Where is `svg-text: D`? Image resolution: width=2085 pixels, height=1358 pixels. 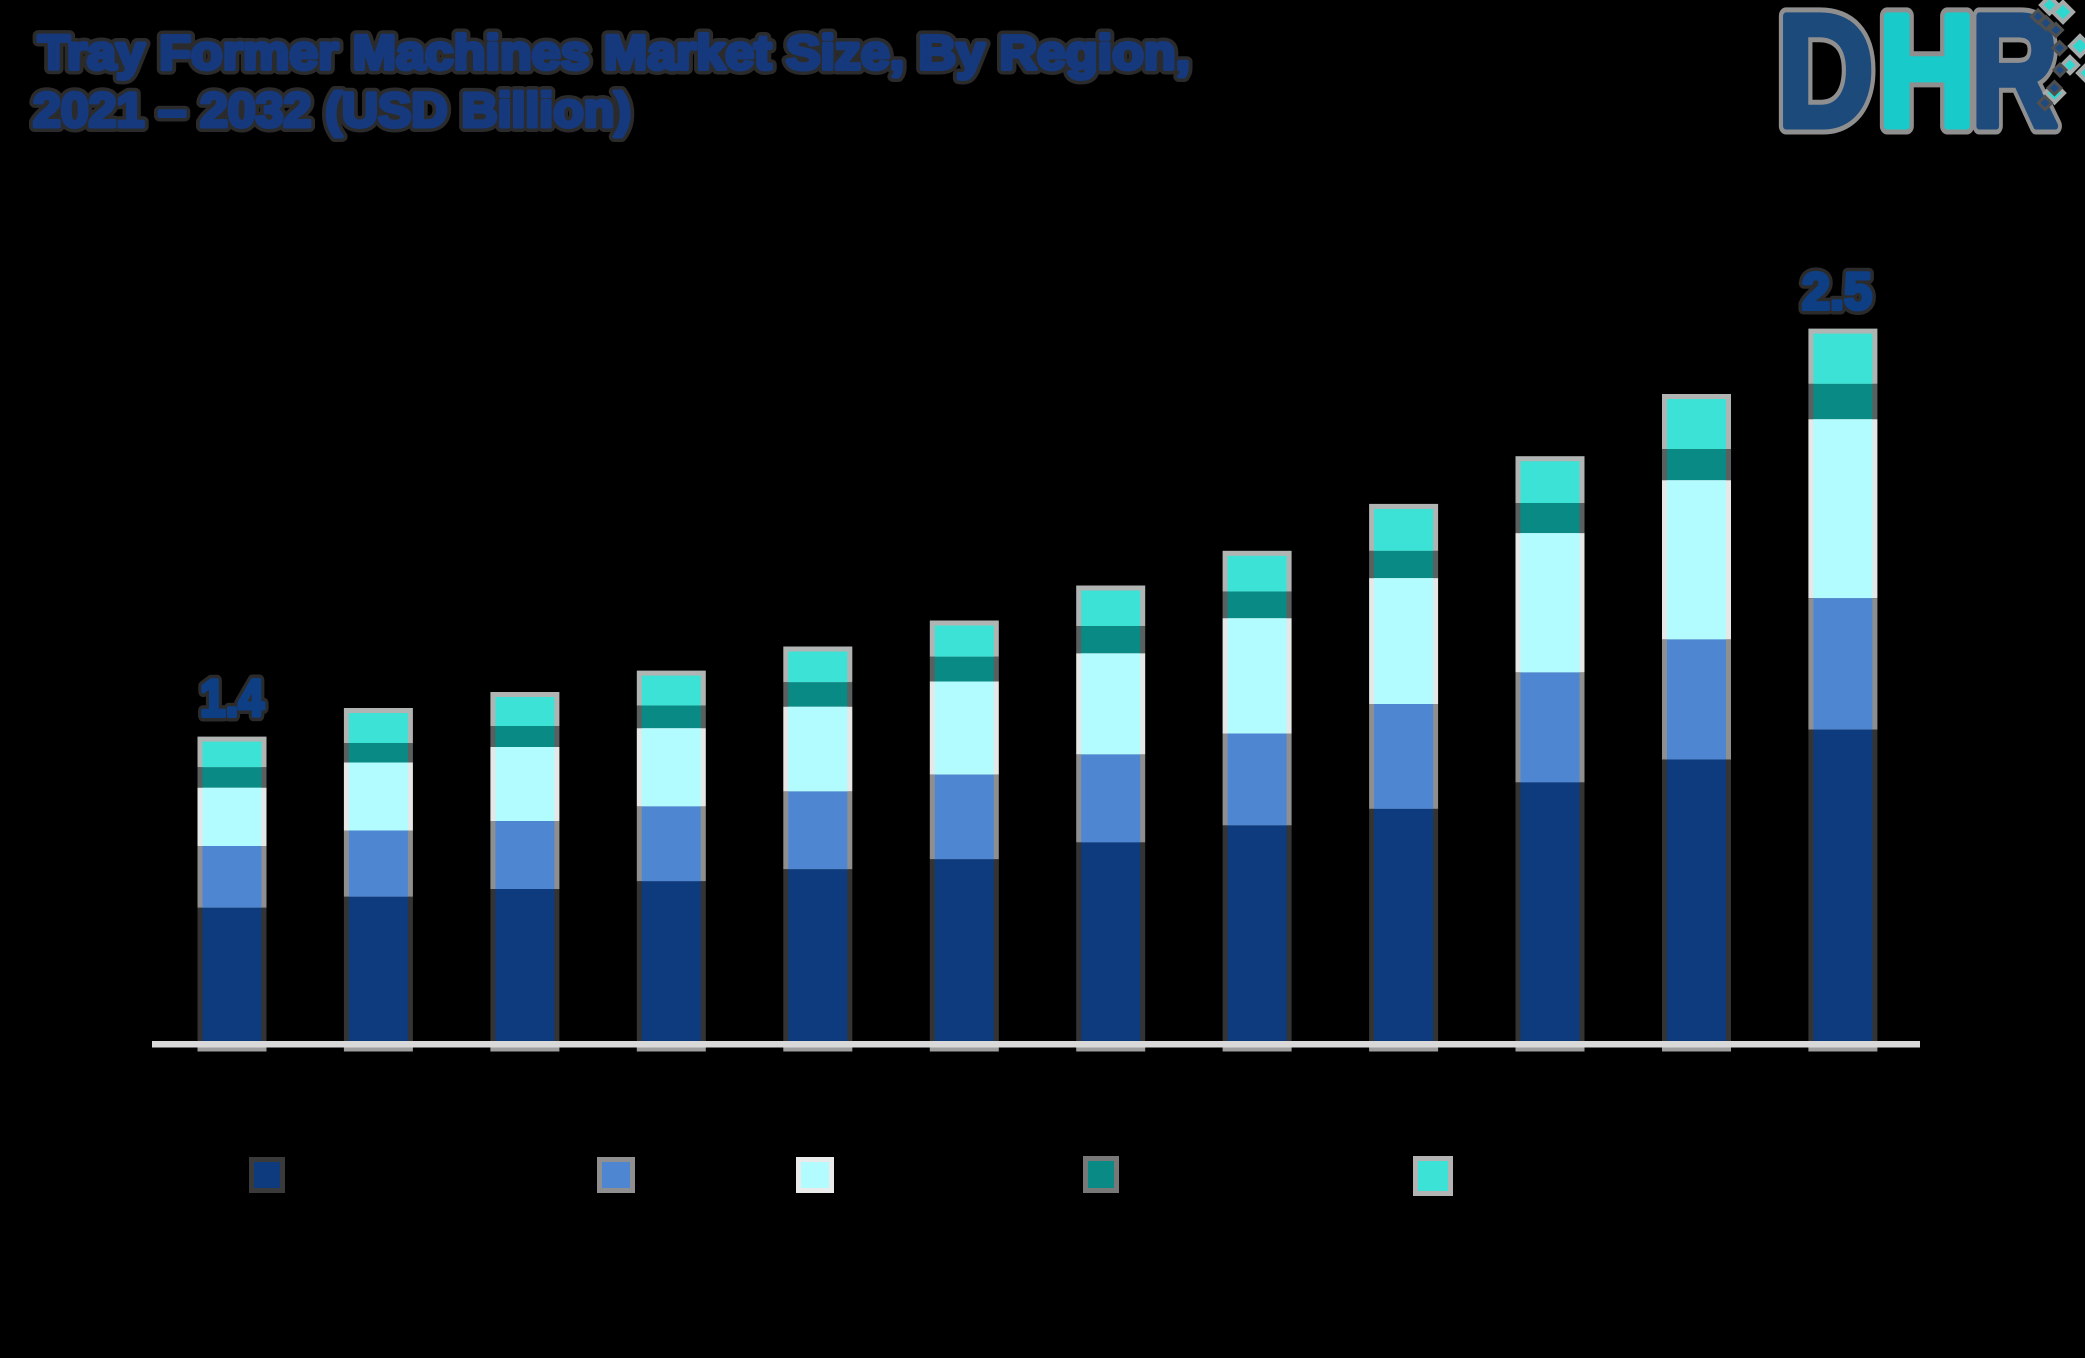
svg-text: D is located at coordinates (1825, 80).